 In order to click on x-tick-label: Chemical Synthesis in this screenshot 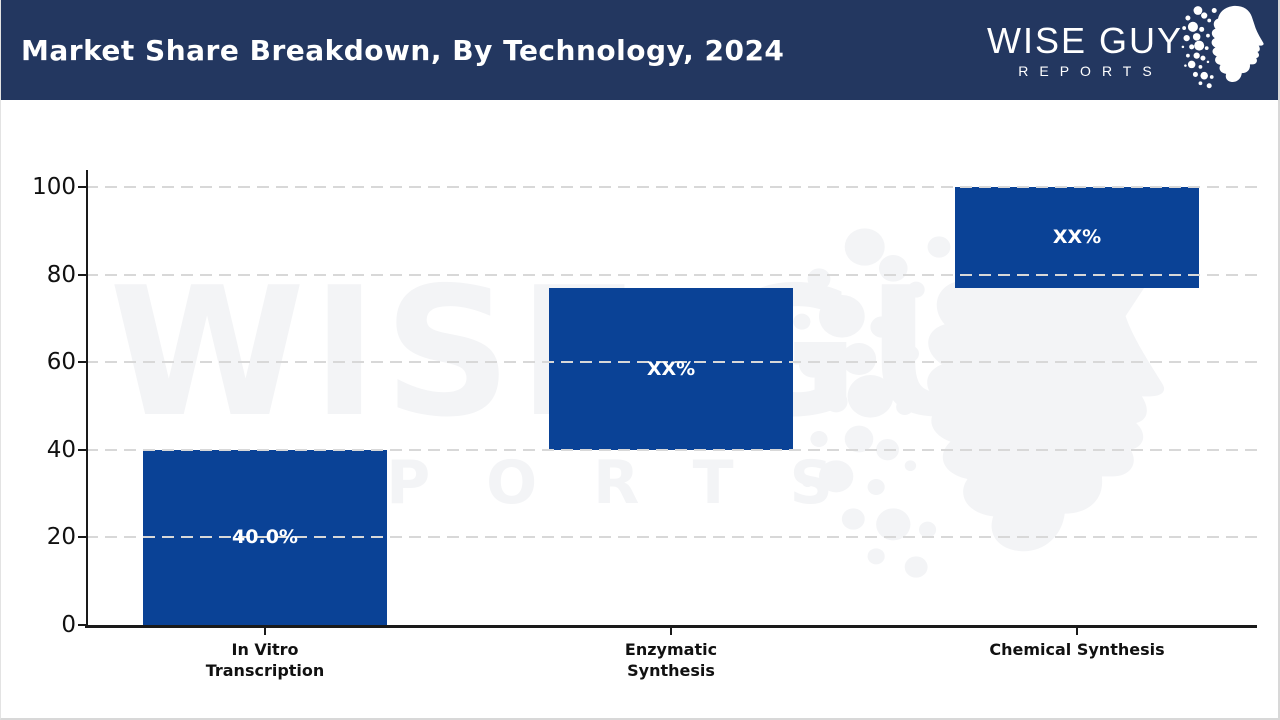, I will do `click(1077, 649)`.